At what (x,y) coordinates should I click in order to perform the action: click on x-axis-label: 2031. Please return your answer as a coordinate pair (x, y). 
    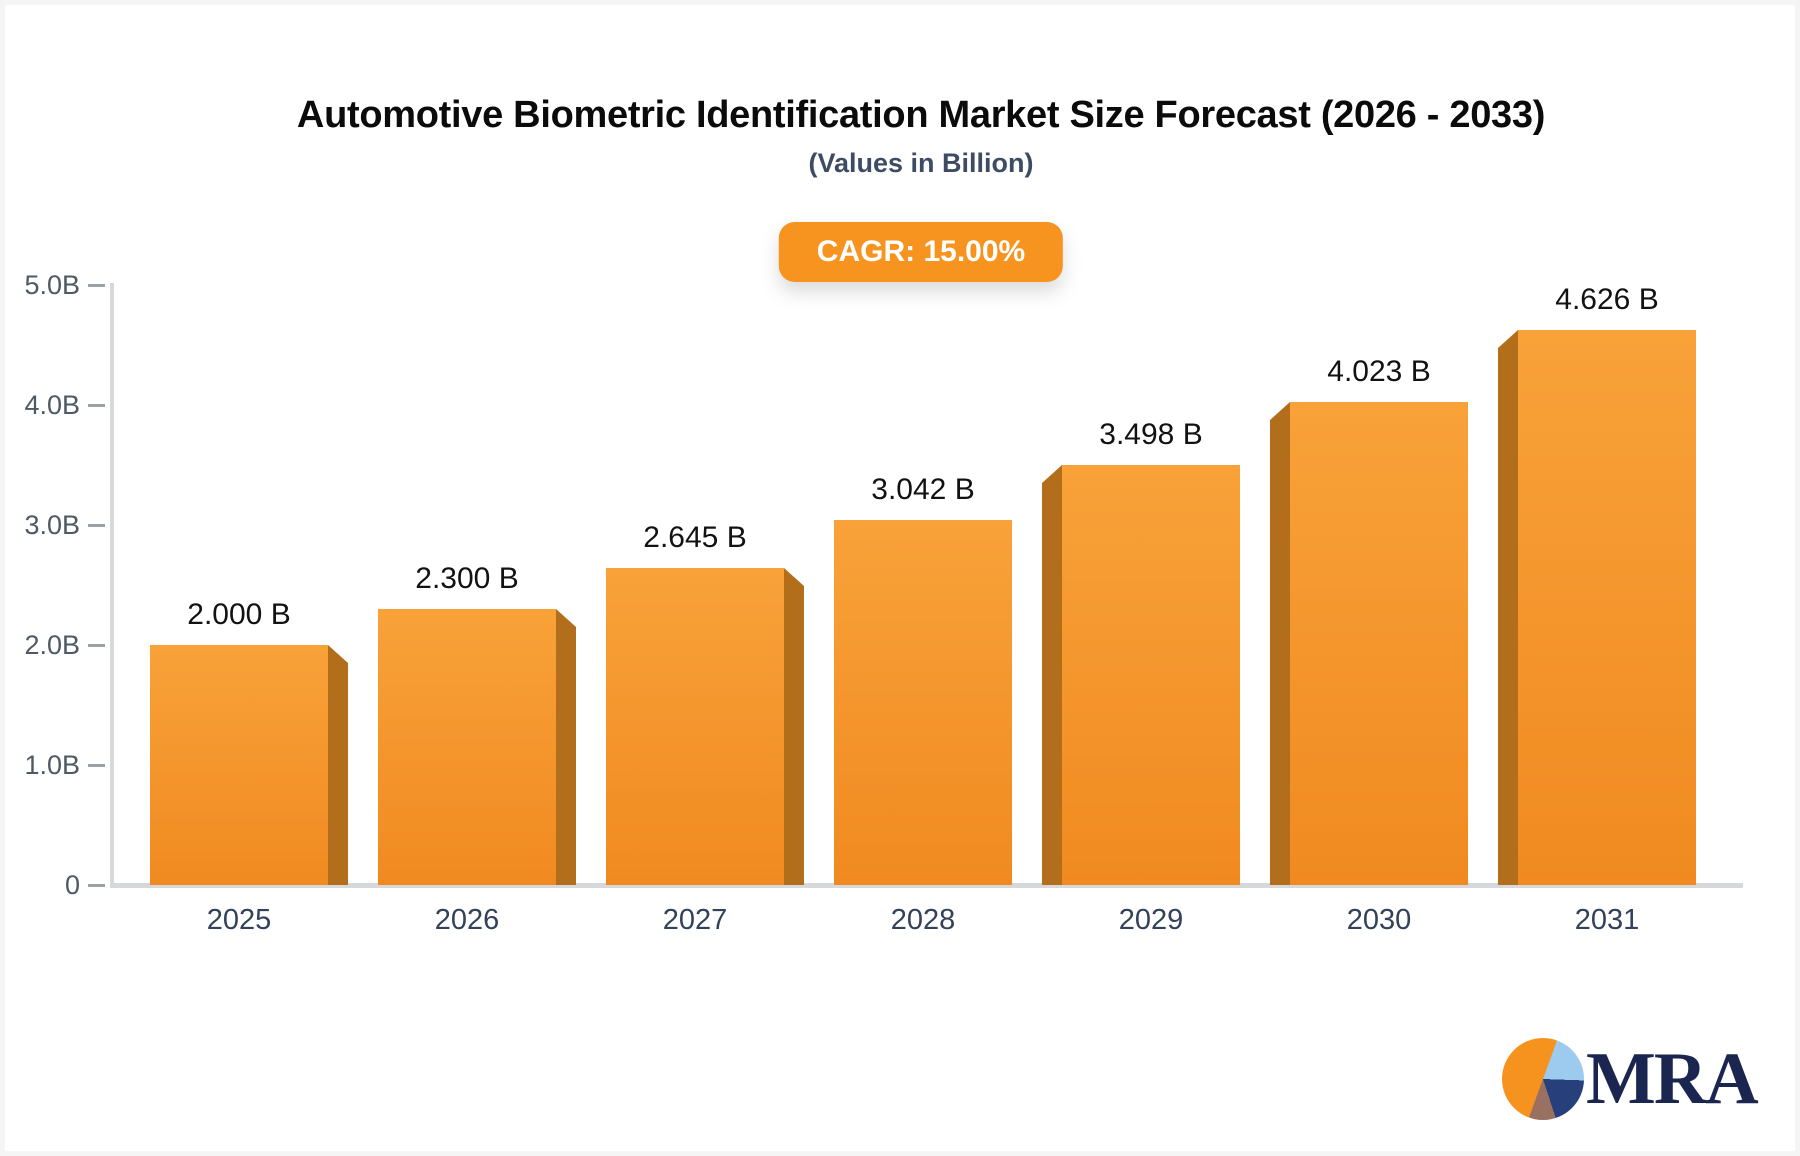
    Looking at the image, I should click on (1607, 920).